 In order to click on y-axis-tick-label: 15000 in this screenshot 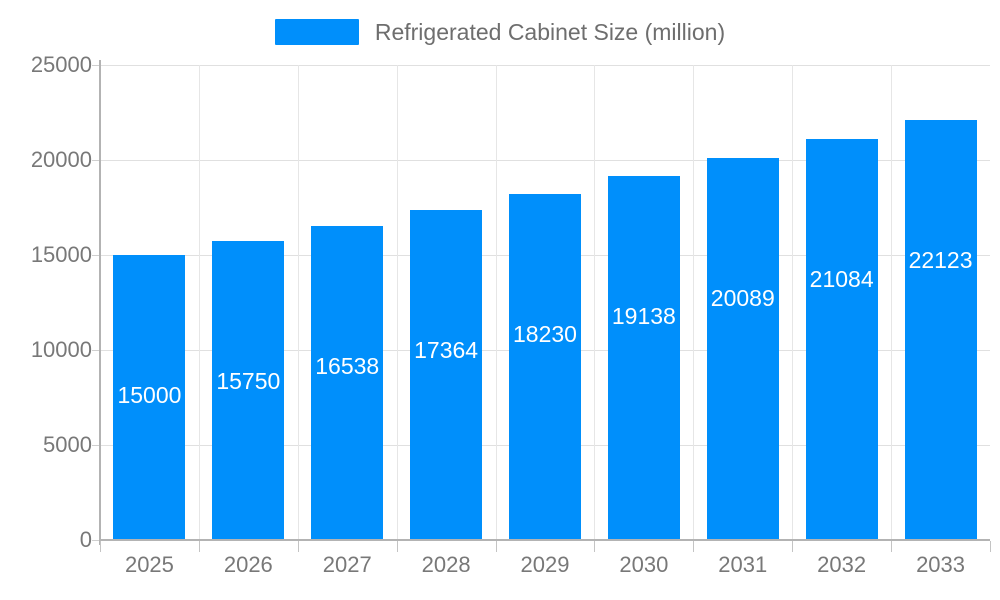, I will do `click(61, 254)`.